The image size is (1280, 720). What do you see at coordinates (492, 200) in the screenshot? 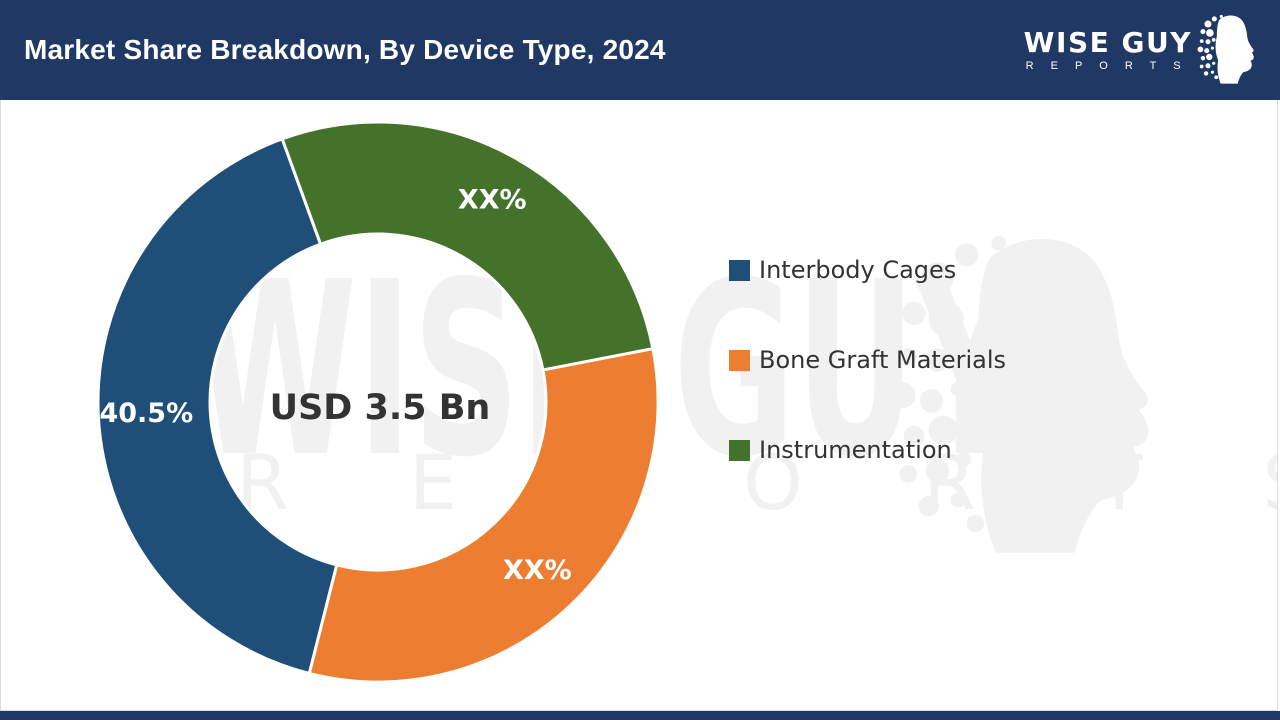
I see `slice-label-instrumentation: XX%` at bounding box center [492, 200].